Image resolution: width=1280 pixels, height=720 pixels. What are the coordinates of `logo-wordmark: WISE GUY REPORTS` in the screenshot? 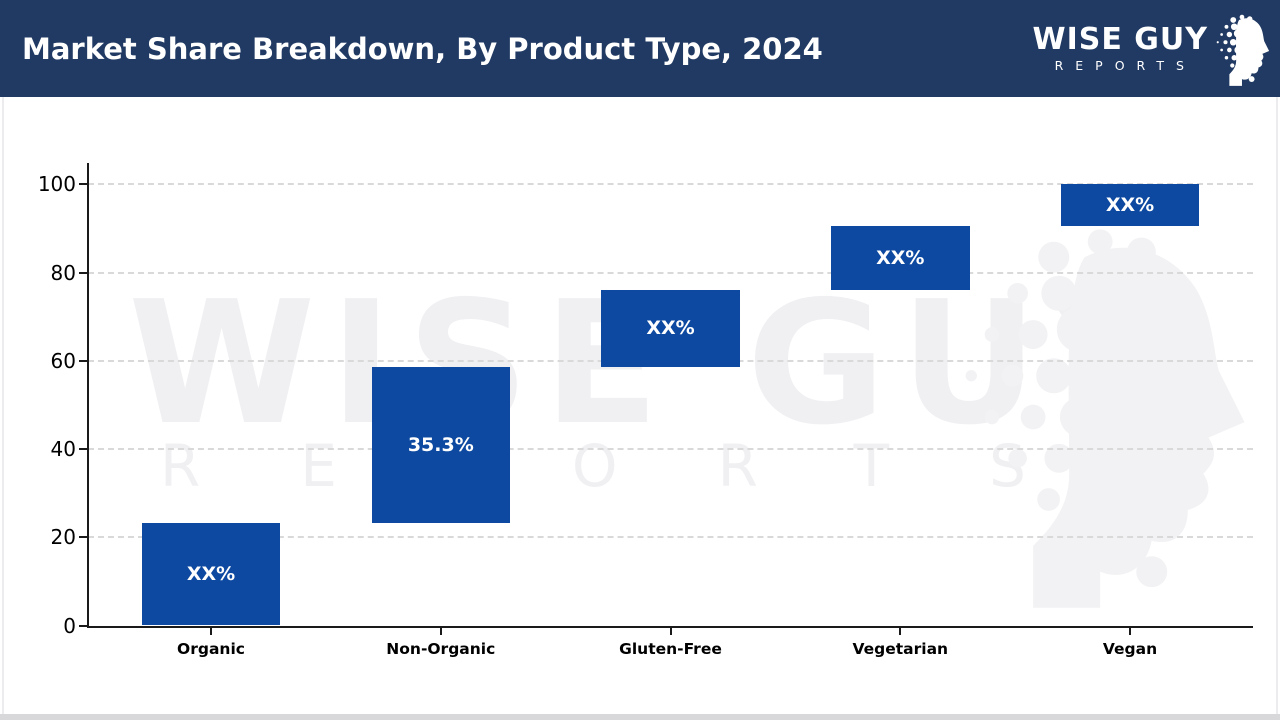 It's located at (1120, 47).